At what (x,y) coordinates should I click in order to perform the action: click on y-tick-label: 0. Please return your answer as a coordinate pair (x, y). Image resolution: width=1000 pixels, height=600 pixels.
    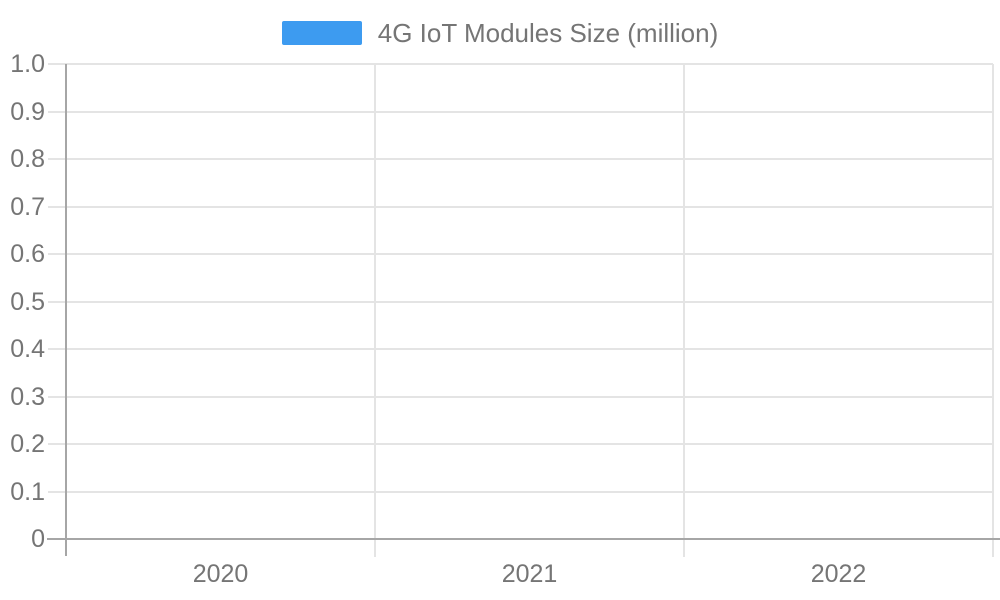
    Looking at the image, I should click on (38, 539).